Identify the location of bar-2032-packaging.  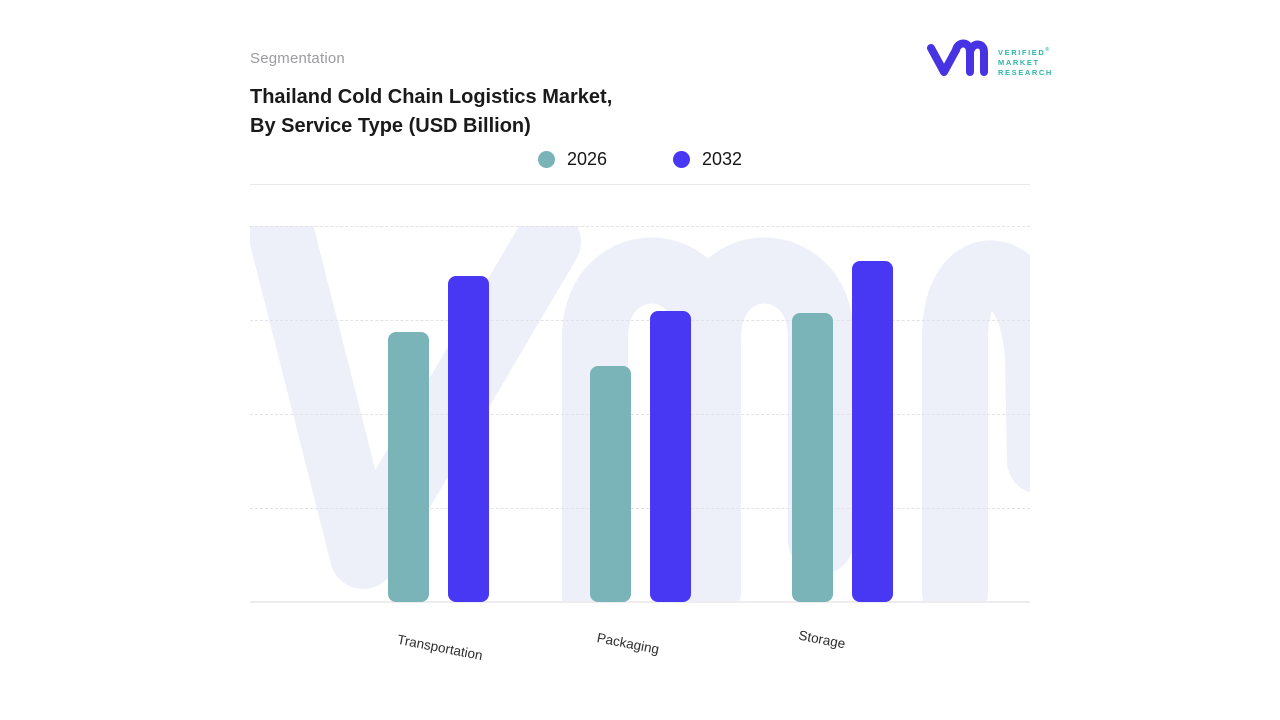
(670, 456).